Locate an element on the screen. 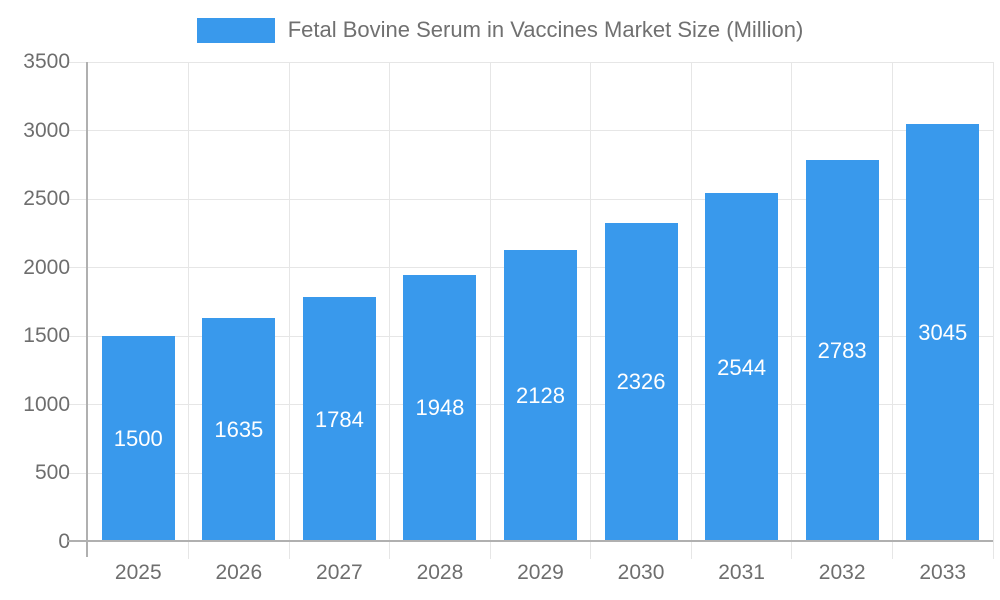 Image resolution: width=1000 pixels, height=600 pixels. bar: 3045 is located at coordinates (943, 333).